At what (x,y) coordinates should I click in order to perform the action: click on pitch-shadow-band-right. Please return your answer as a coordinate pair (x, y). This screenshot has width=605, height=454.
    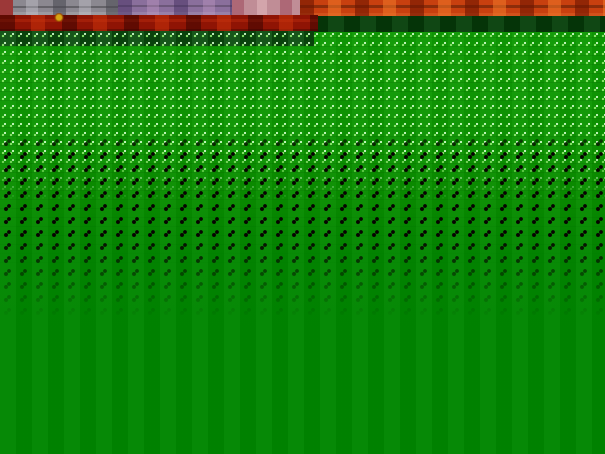
    Looking at the image, I should click on (450, 23).